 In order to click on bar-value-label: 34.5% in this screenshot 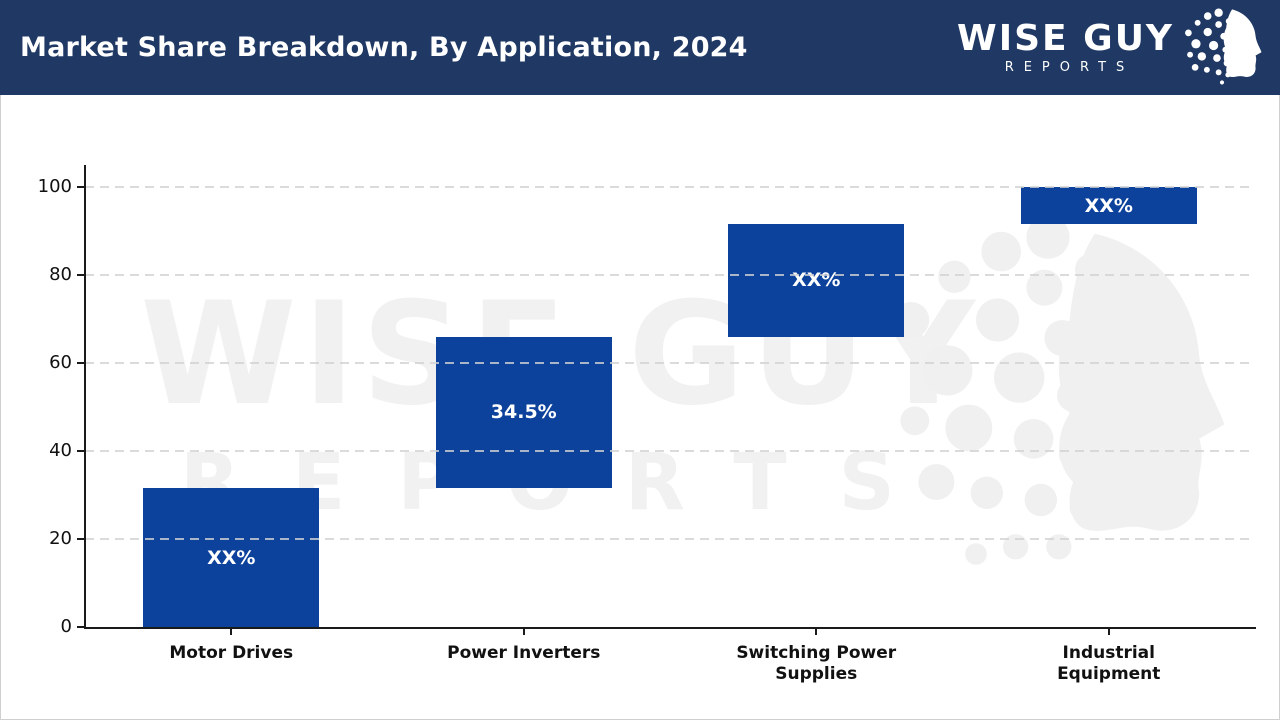, I will do `click(523, 412)`.